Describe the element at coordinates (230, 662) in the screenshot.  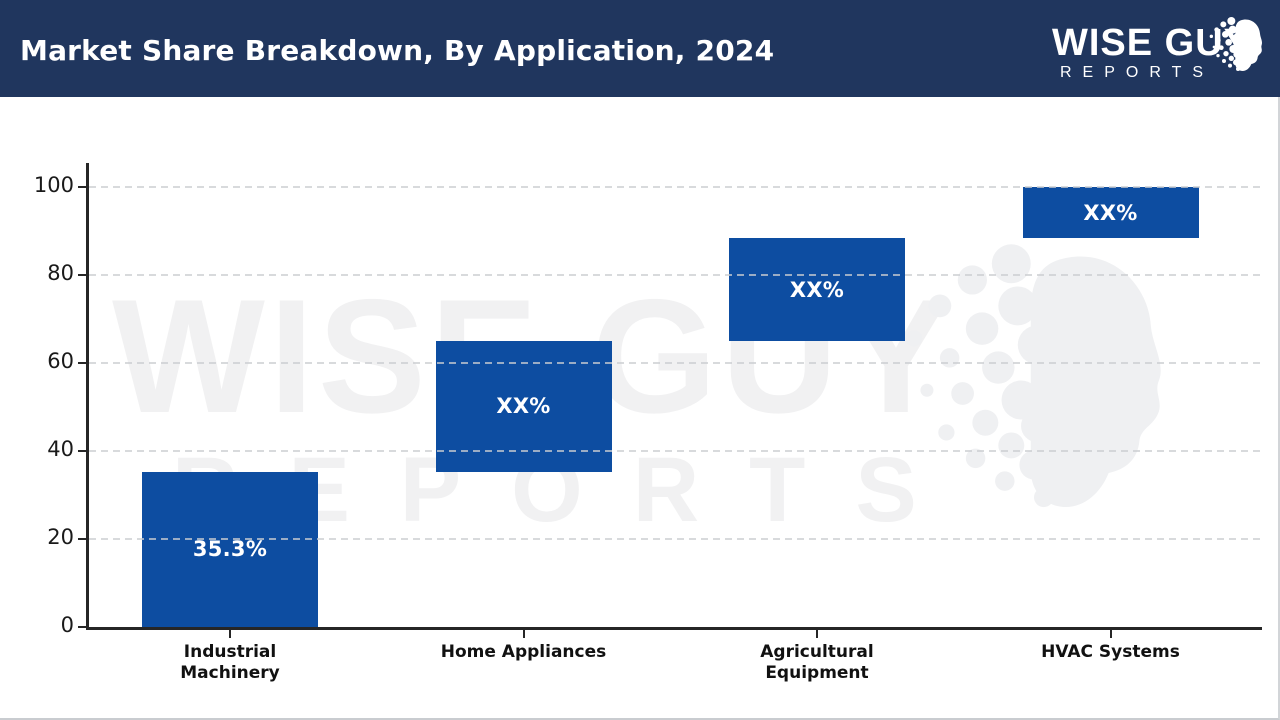
I see `x-axis-label-1: Industrial Machinery` at that location.